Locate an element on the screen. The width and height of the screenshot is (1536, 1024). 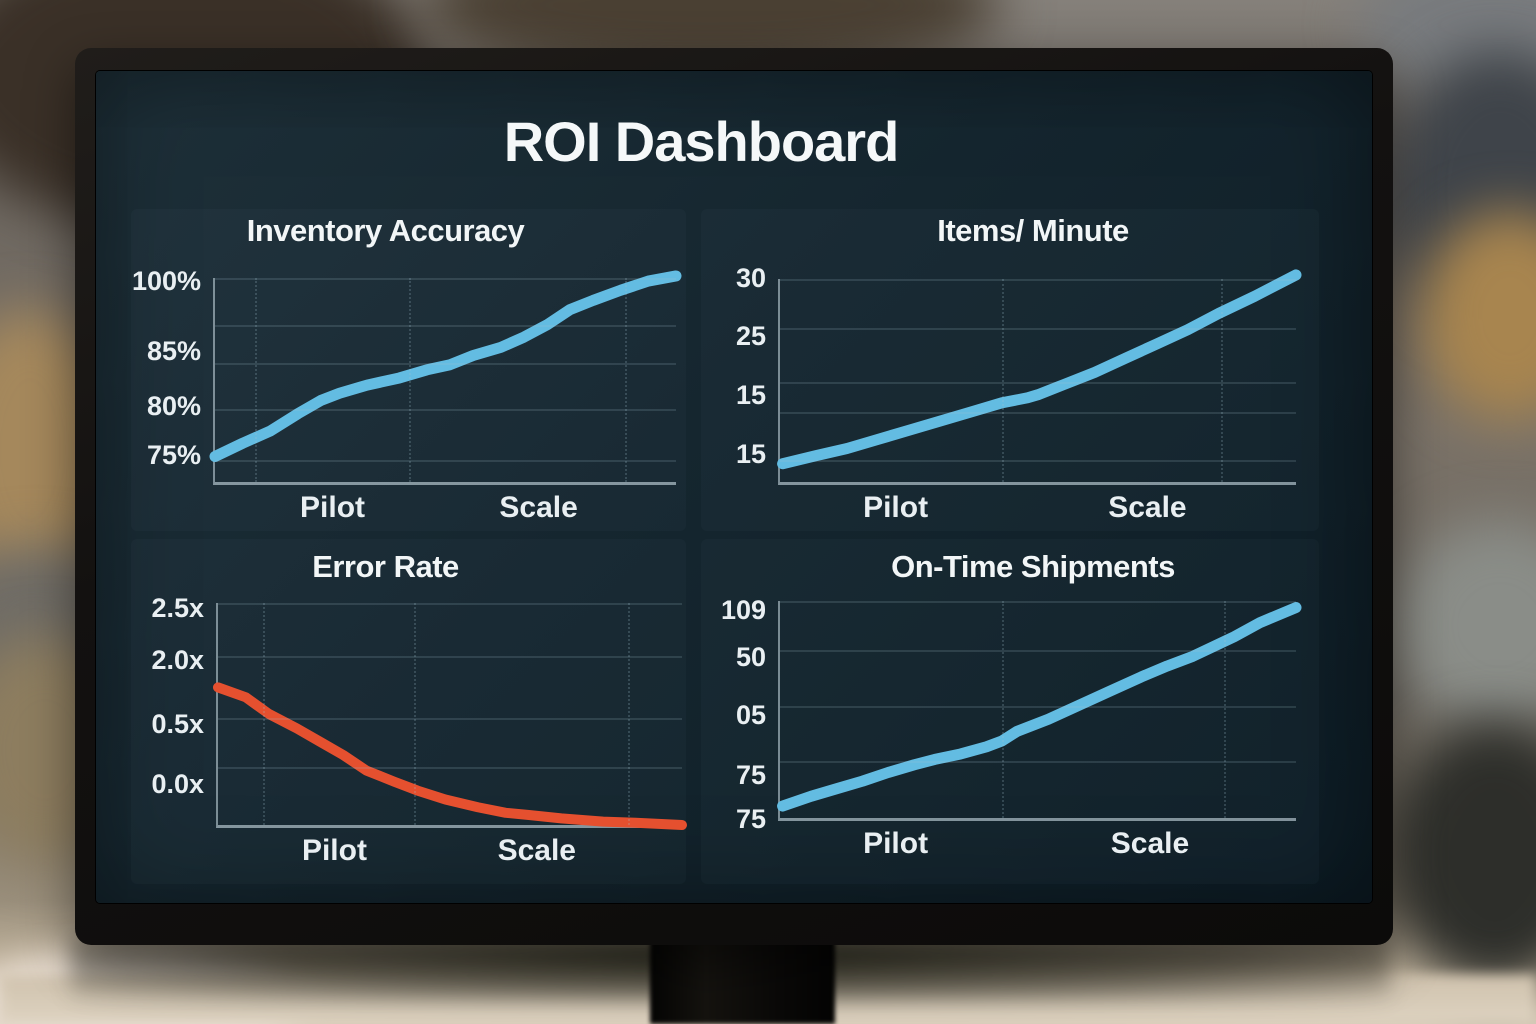
page-title: ROI Dashboard is located at coordinates (701, 141).